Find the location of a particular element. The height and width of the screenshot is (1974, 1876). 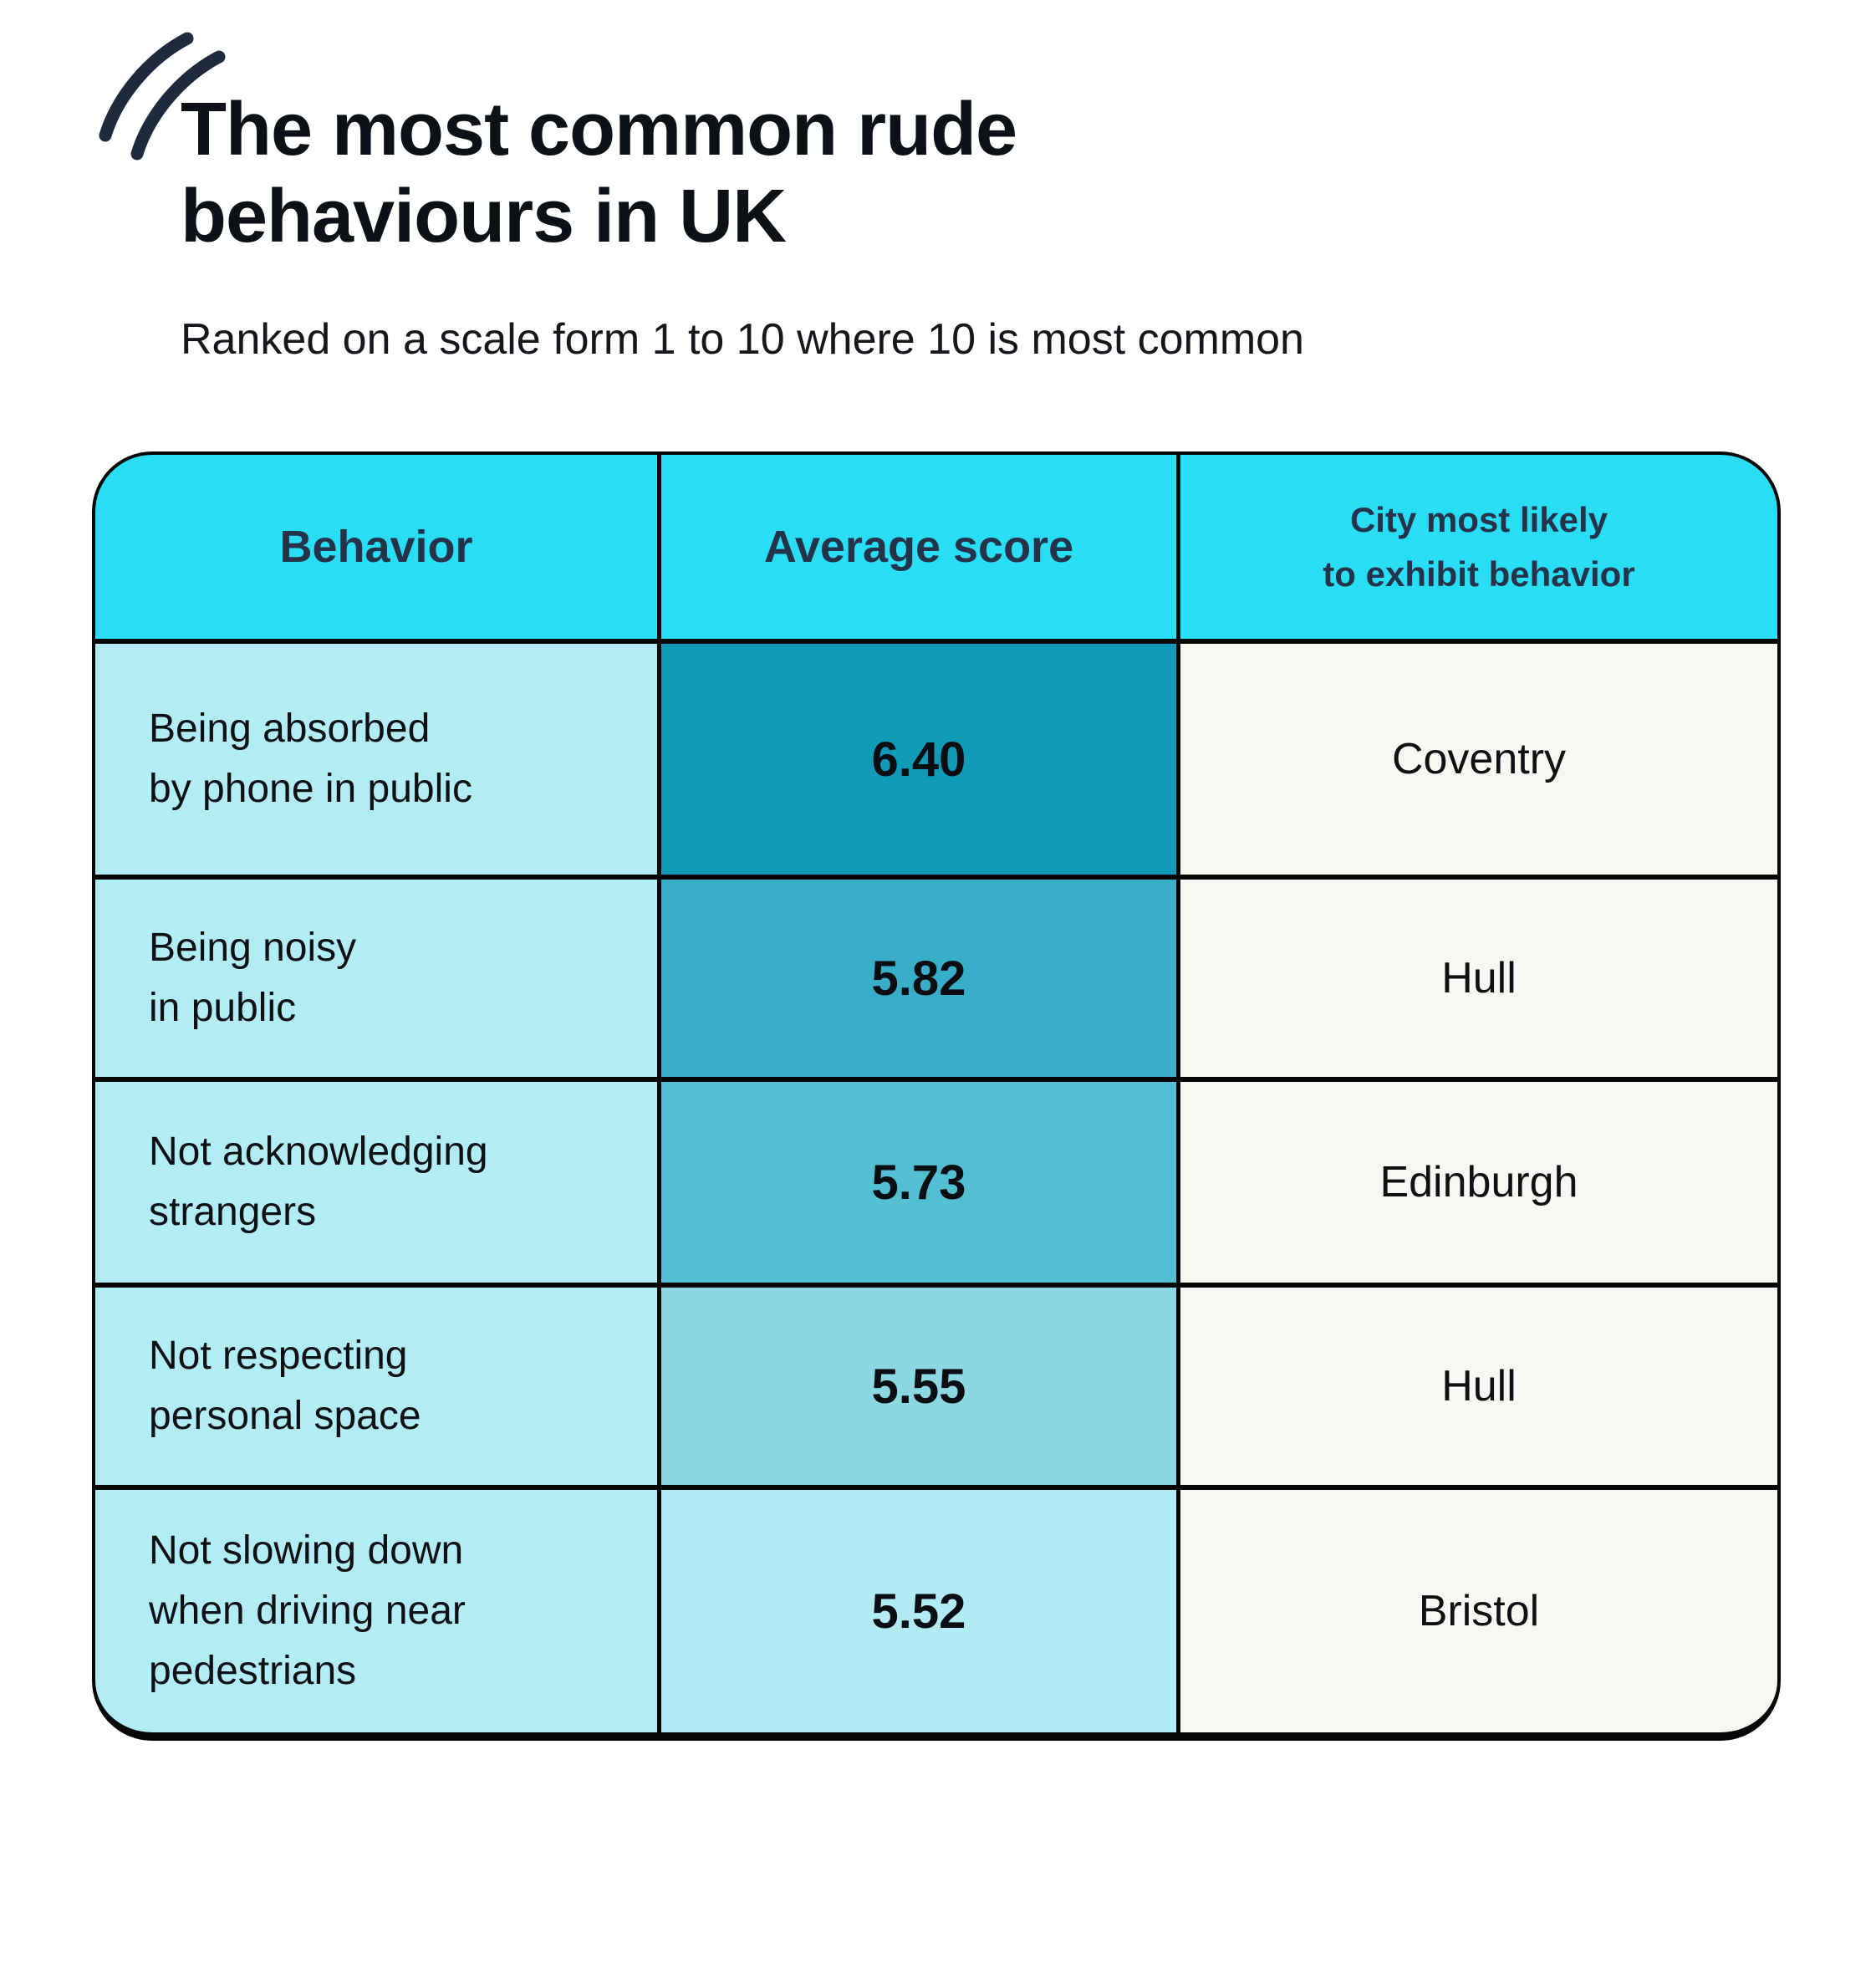

city-cell: Coventry is located at coordinates (1479, 759).